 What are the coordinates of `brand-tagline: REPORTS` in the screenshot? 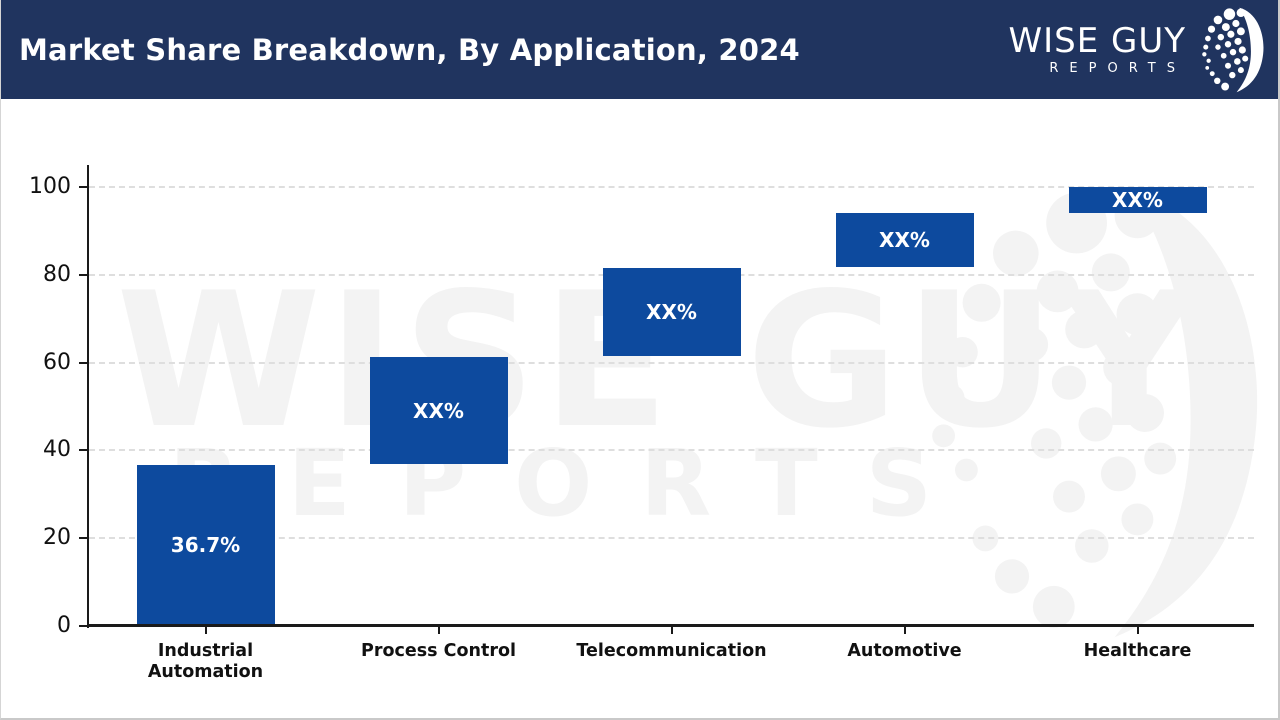 It's located at (1117, 69).